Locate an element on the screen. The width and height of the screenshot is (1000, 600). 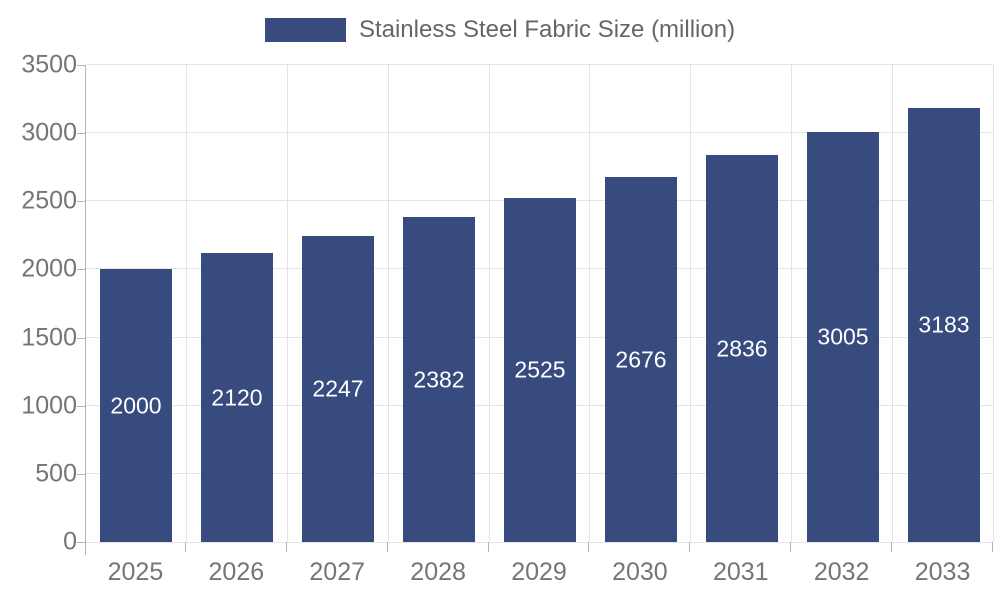
bar: 2120 is located at coordinates (237, 397).